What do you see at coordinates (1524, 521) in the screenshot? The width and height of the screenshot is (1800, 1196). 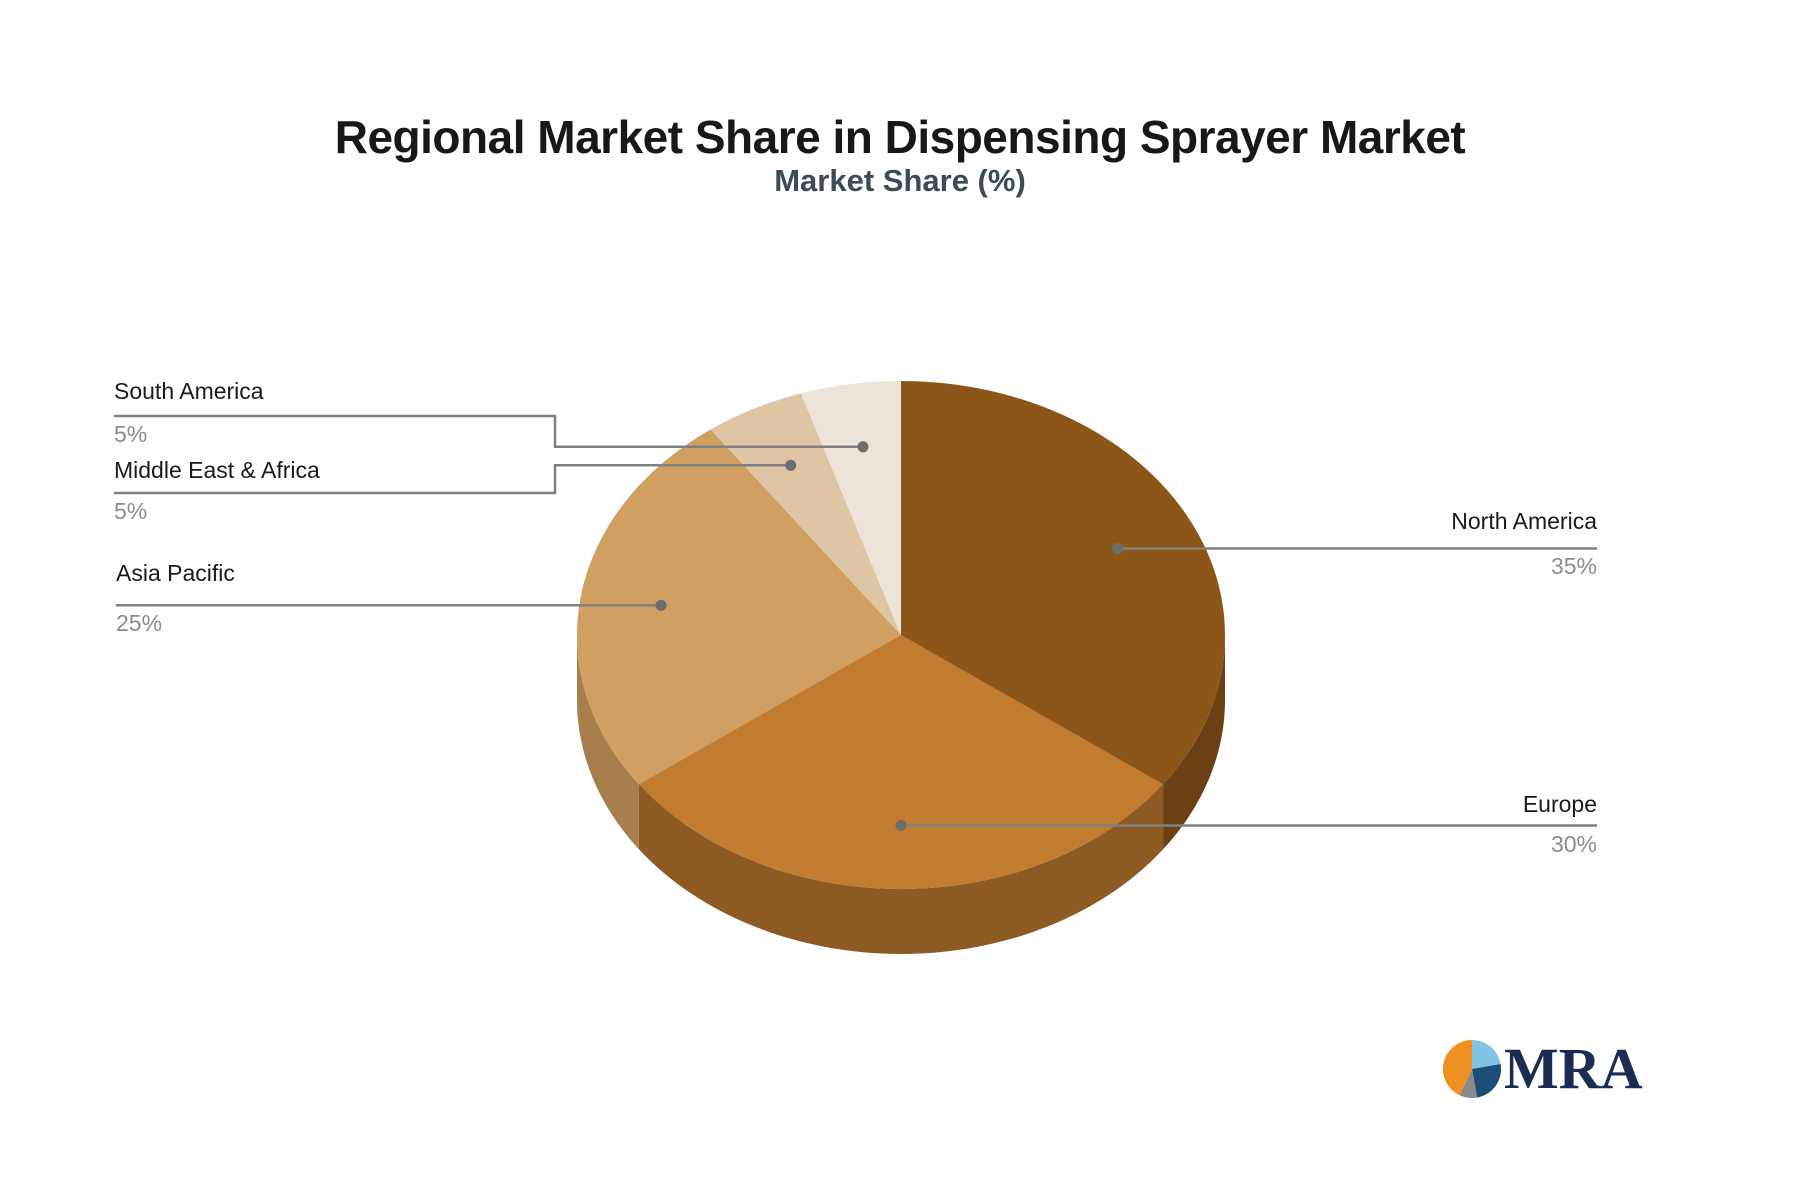 I see `slice-label-north-america: North America` at bounding box center [1524, 521].